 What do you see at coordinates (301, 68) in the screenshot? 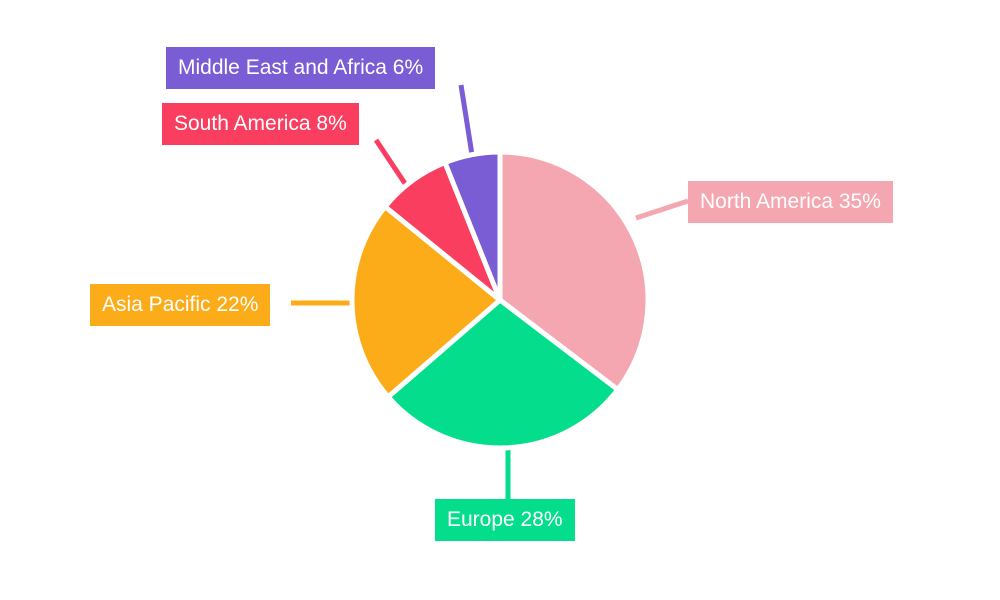
I see `pie-label-middle-east-africa: Middle East and Africa 6%` at bounding box center [301, 68].